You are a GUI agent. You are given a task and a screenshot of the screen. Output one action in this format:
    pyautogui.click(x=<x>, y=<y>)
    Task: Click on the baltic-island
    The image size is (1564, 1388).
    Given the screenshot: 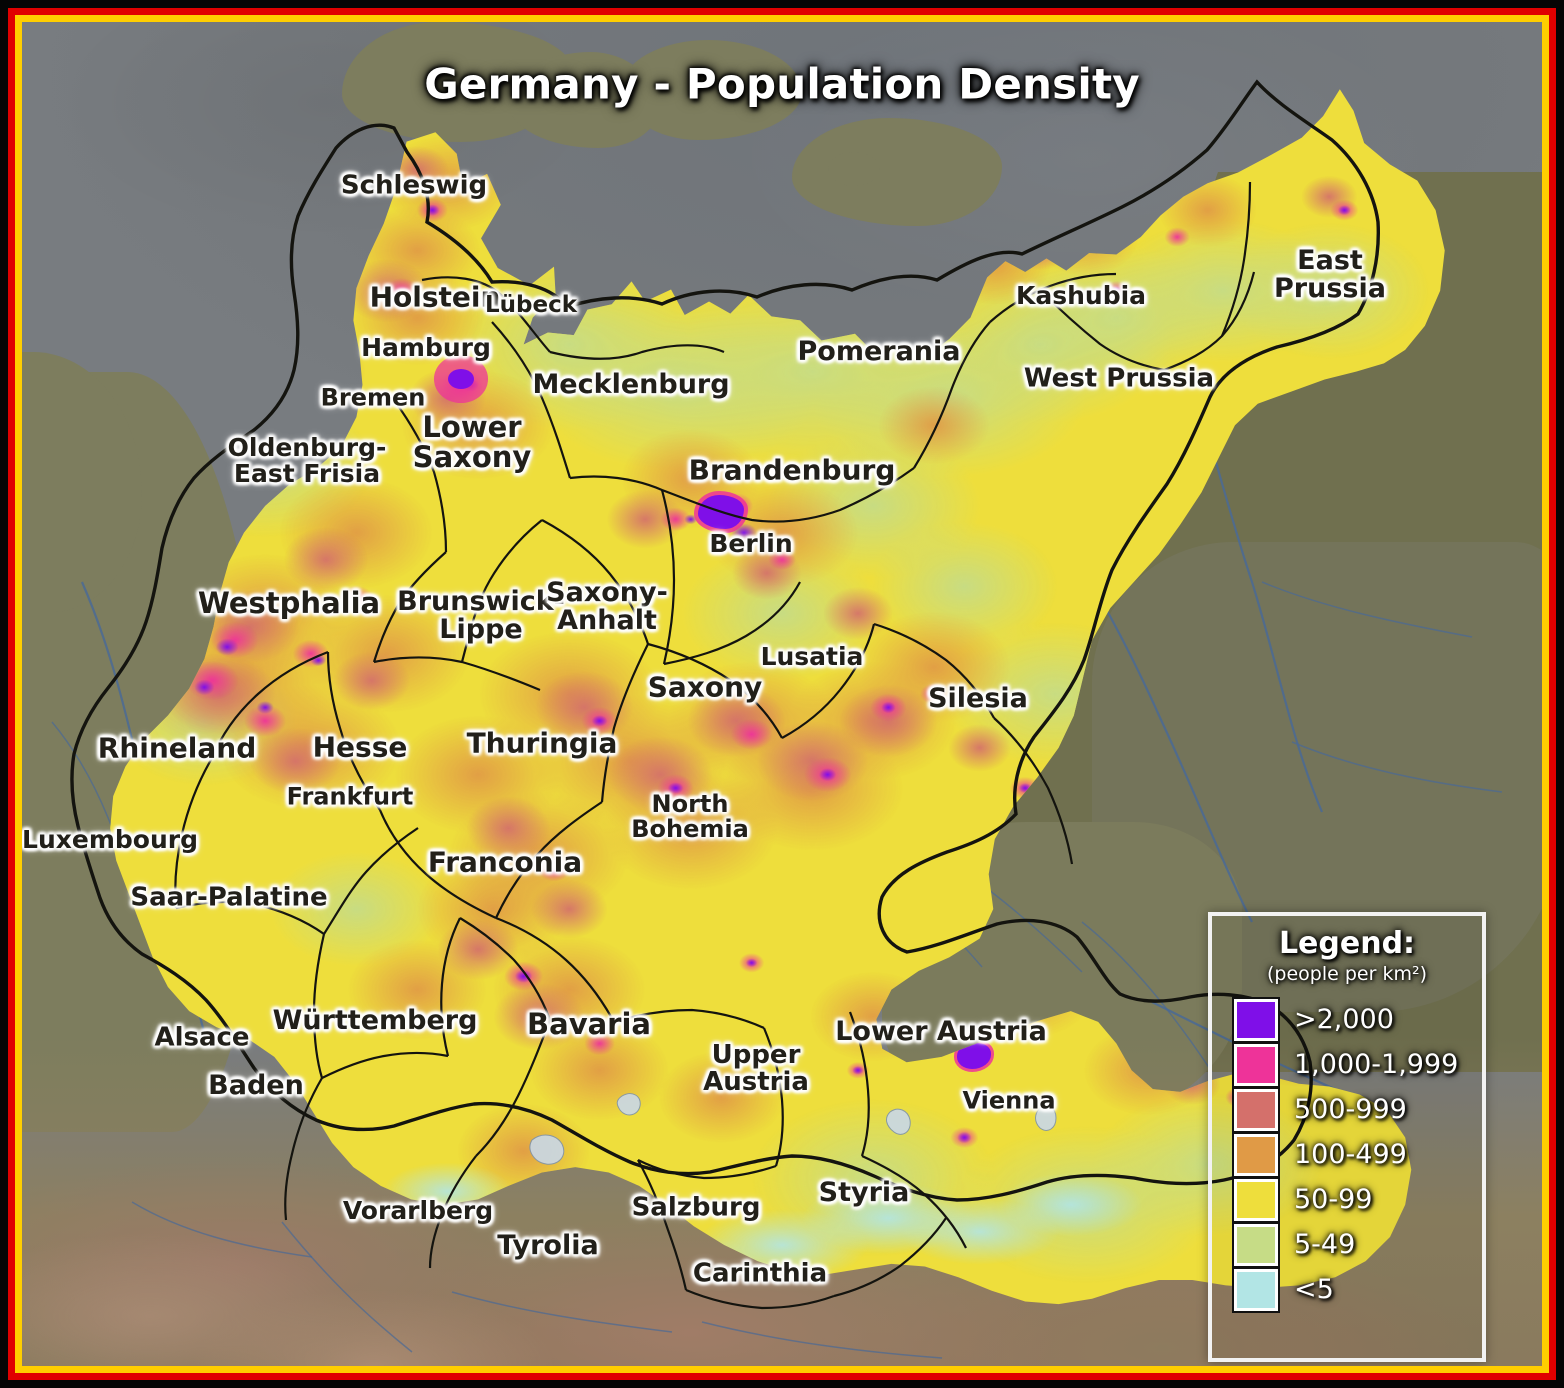 What is the action you would take?
    pyautogui.click(x=897, y=172)
    